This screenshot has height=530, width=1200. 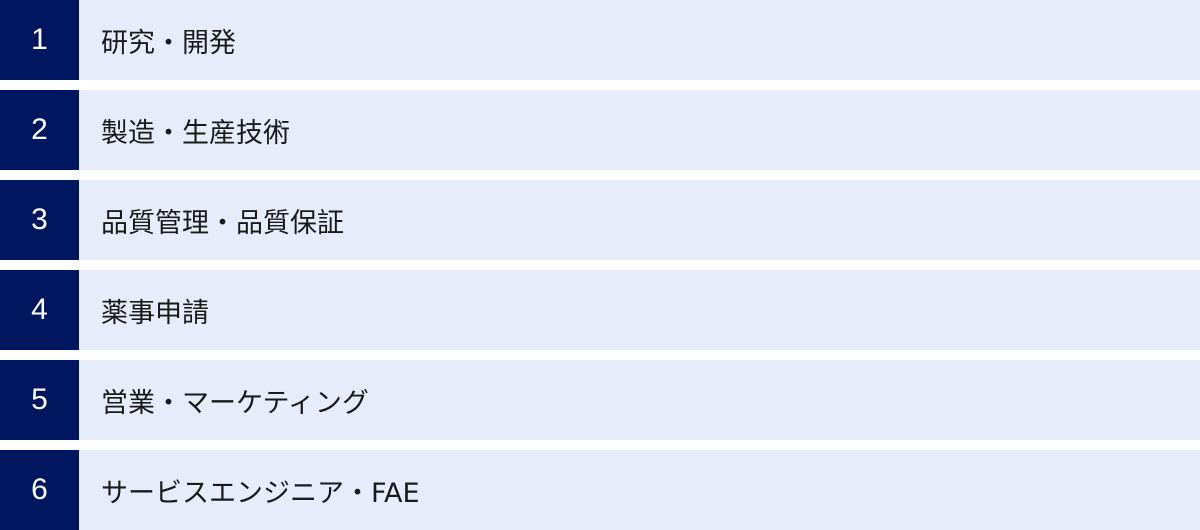 What do you see at coordinates (39, 220) in the screenshot?
I see `item-number: 3` at bounding box center [39, 220].